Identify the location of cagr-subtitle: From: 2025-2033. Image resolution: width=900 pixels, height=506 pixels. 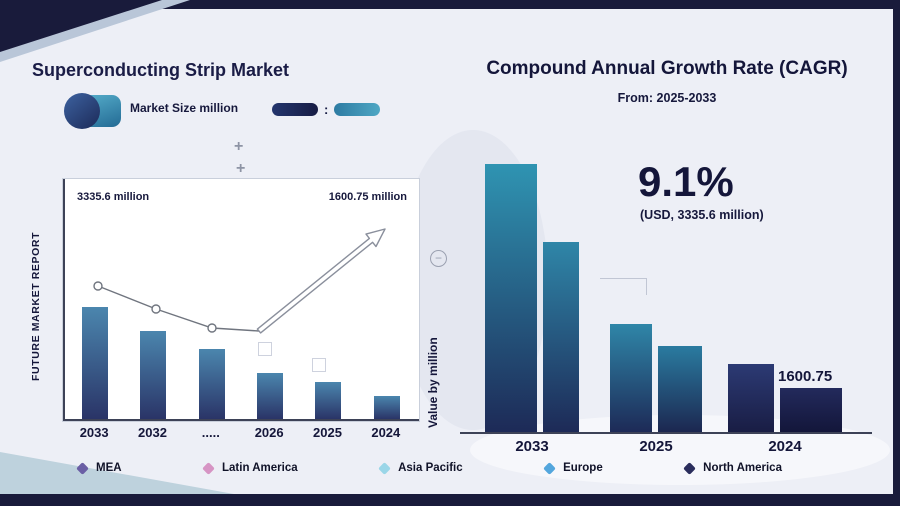
(667, 98).